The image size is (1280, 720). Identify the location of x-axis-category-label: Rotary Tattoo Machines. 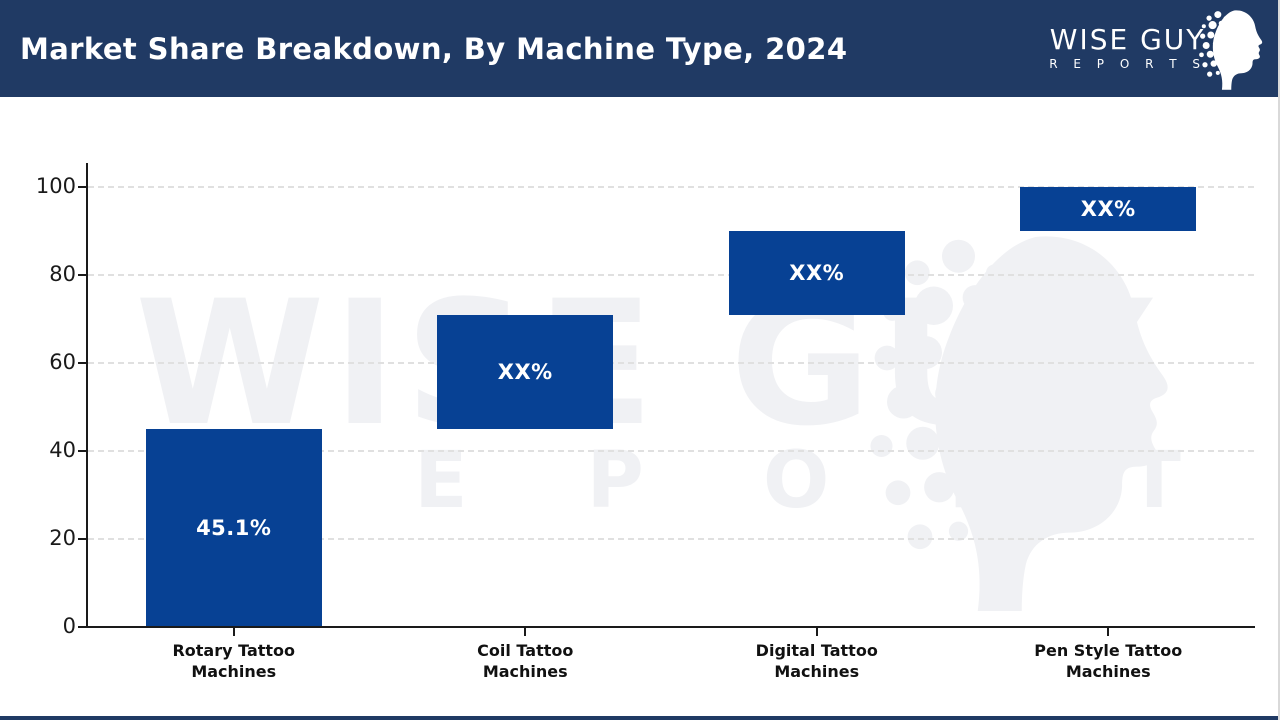
(234, 661).